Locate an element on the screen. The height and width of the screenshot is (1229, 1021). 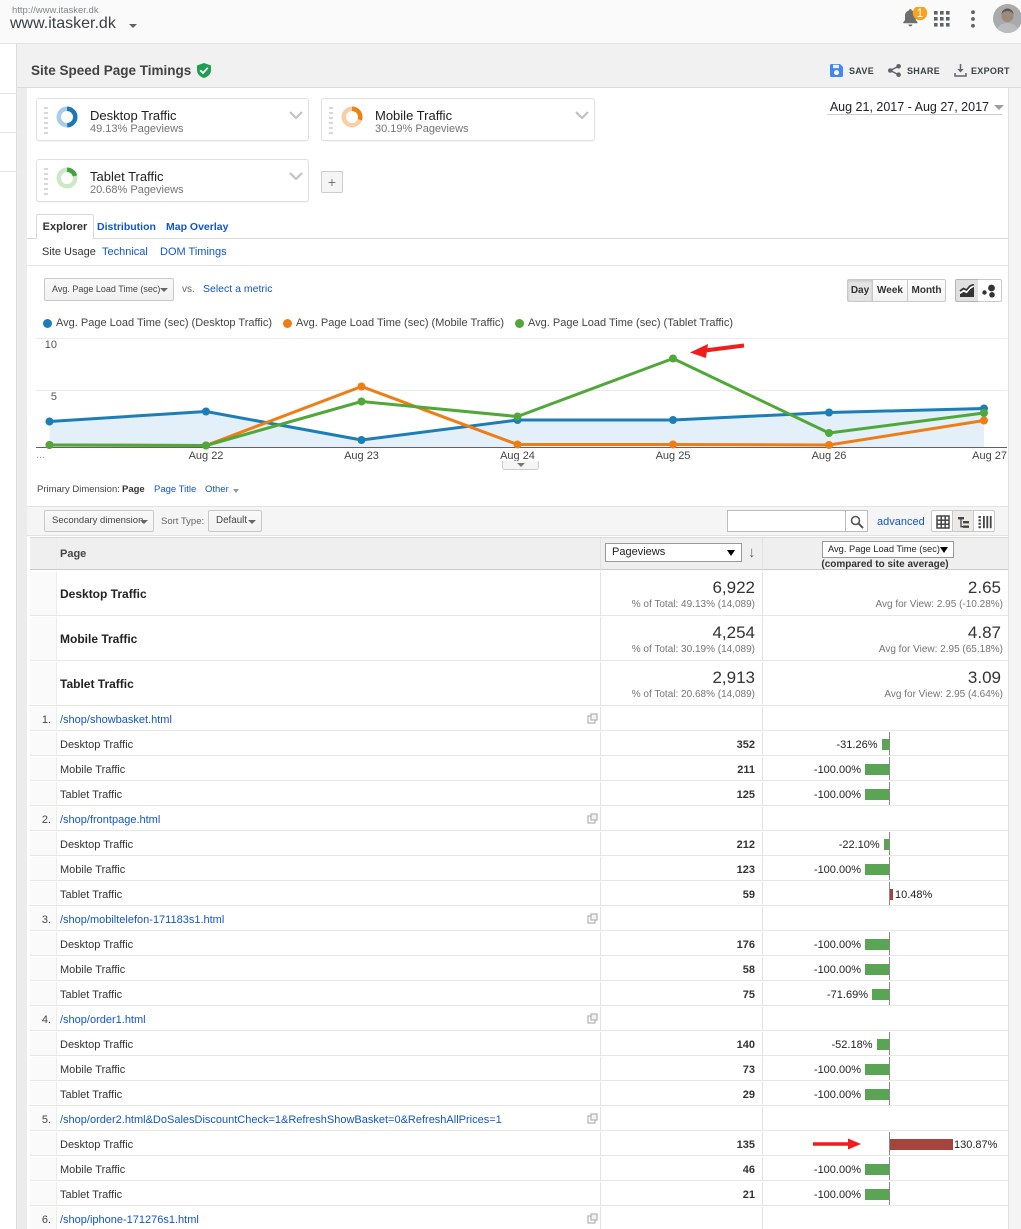
svg-text: Aug 22 is located at coordinates (206, 456).